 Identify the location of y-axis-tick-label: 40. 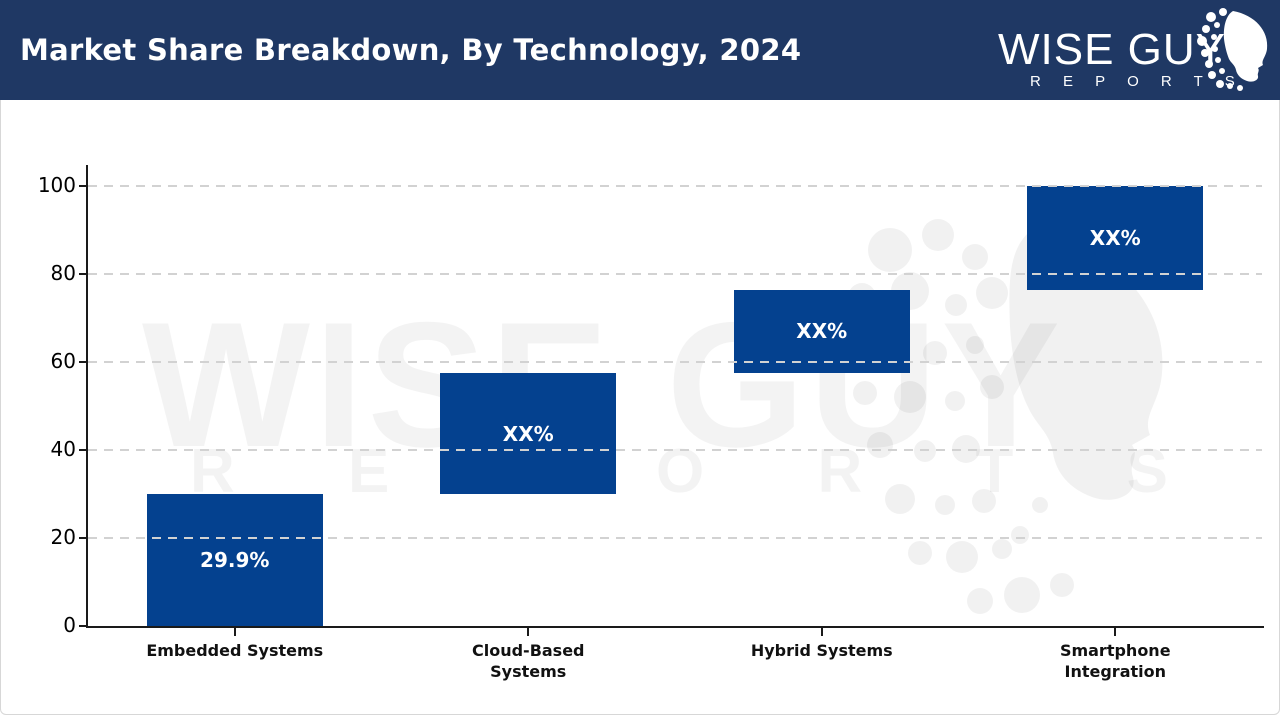
(63, 449).